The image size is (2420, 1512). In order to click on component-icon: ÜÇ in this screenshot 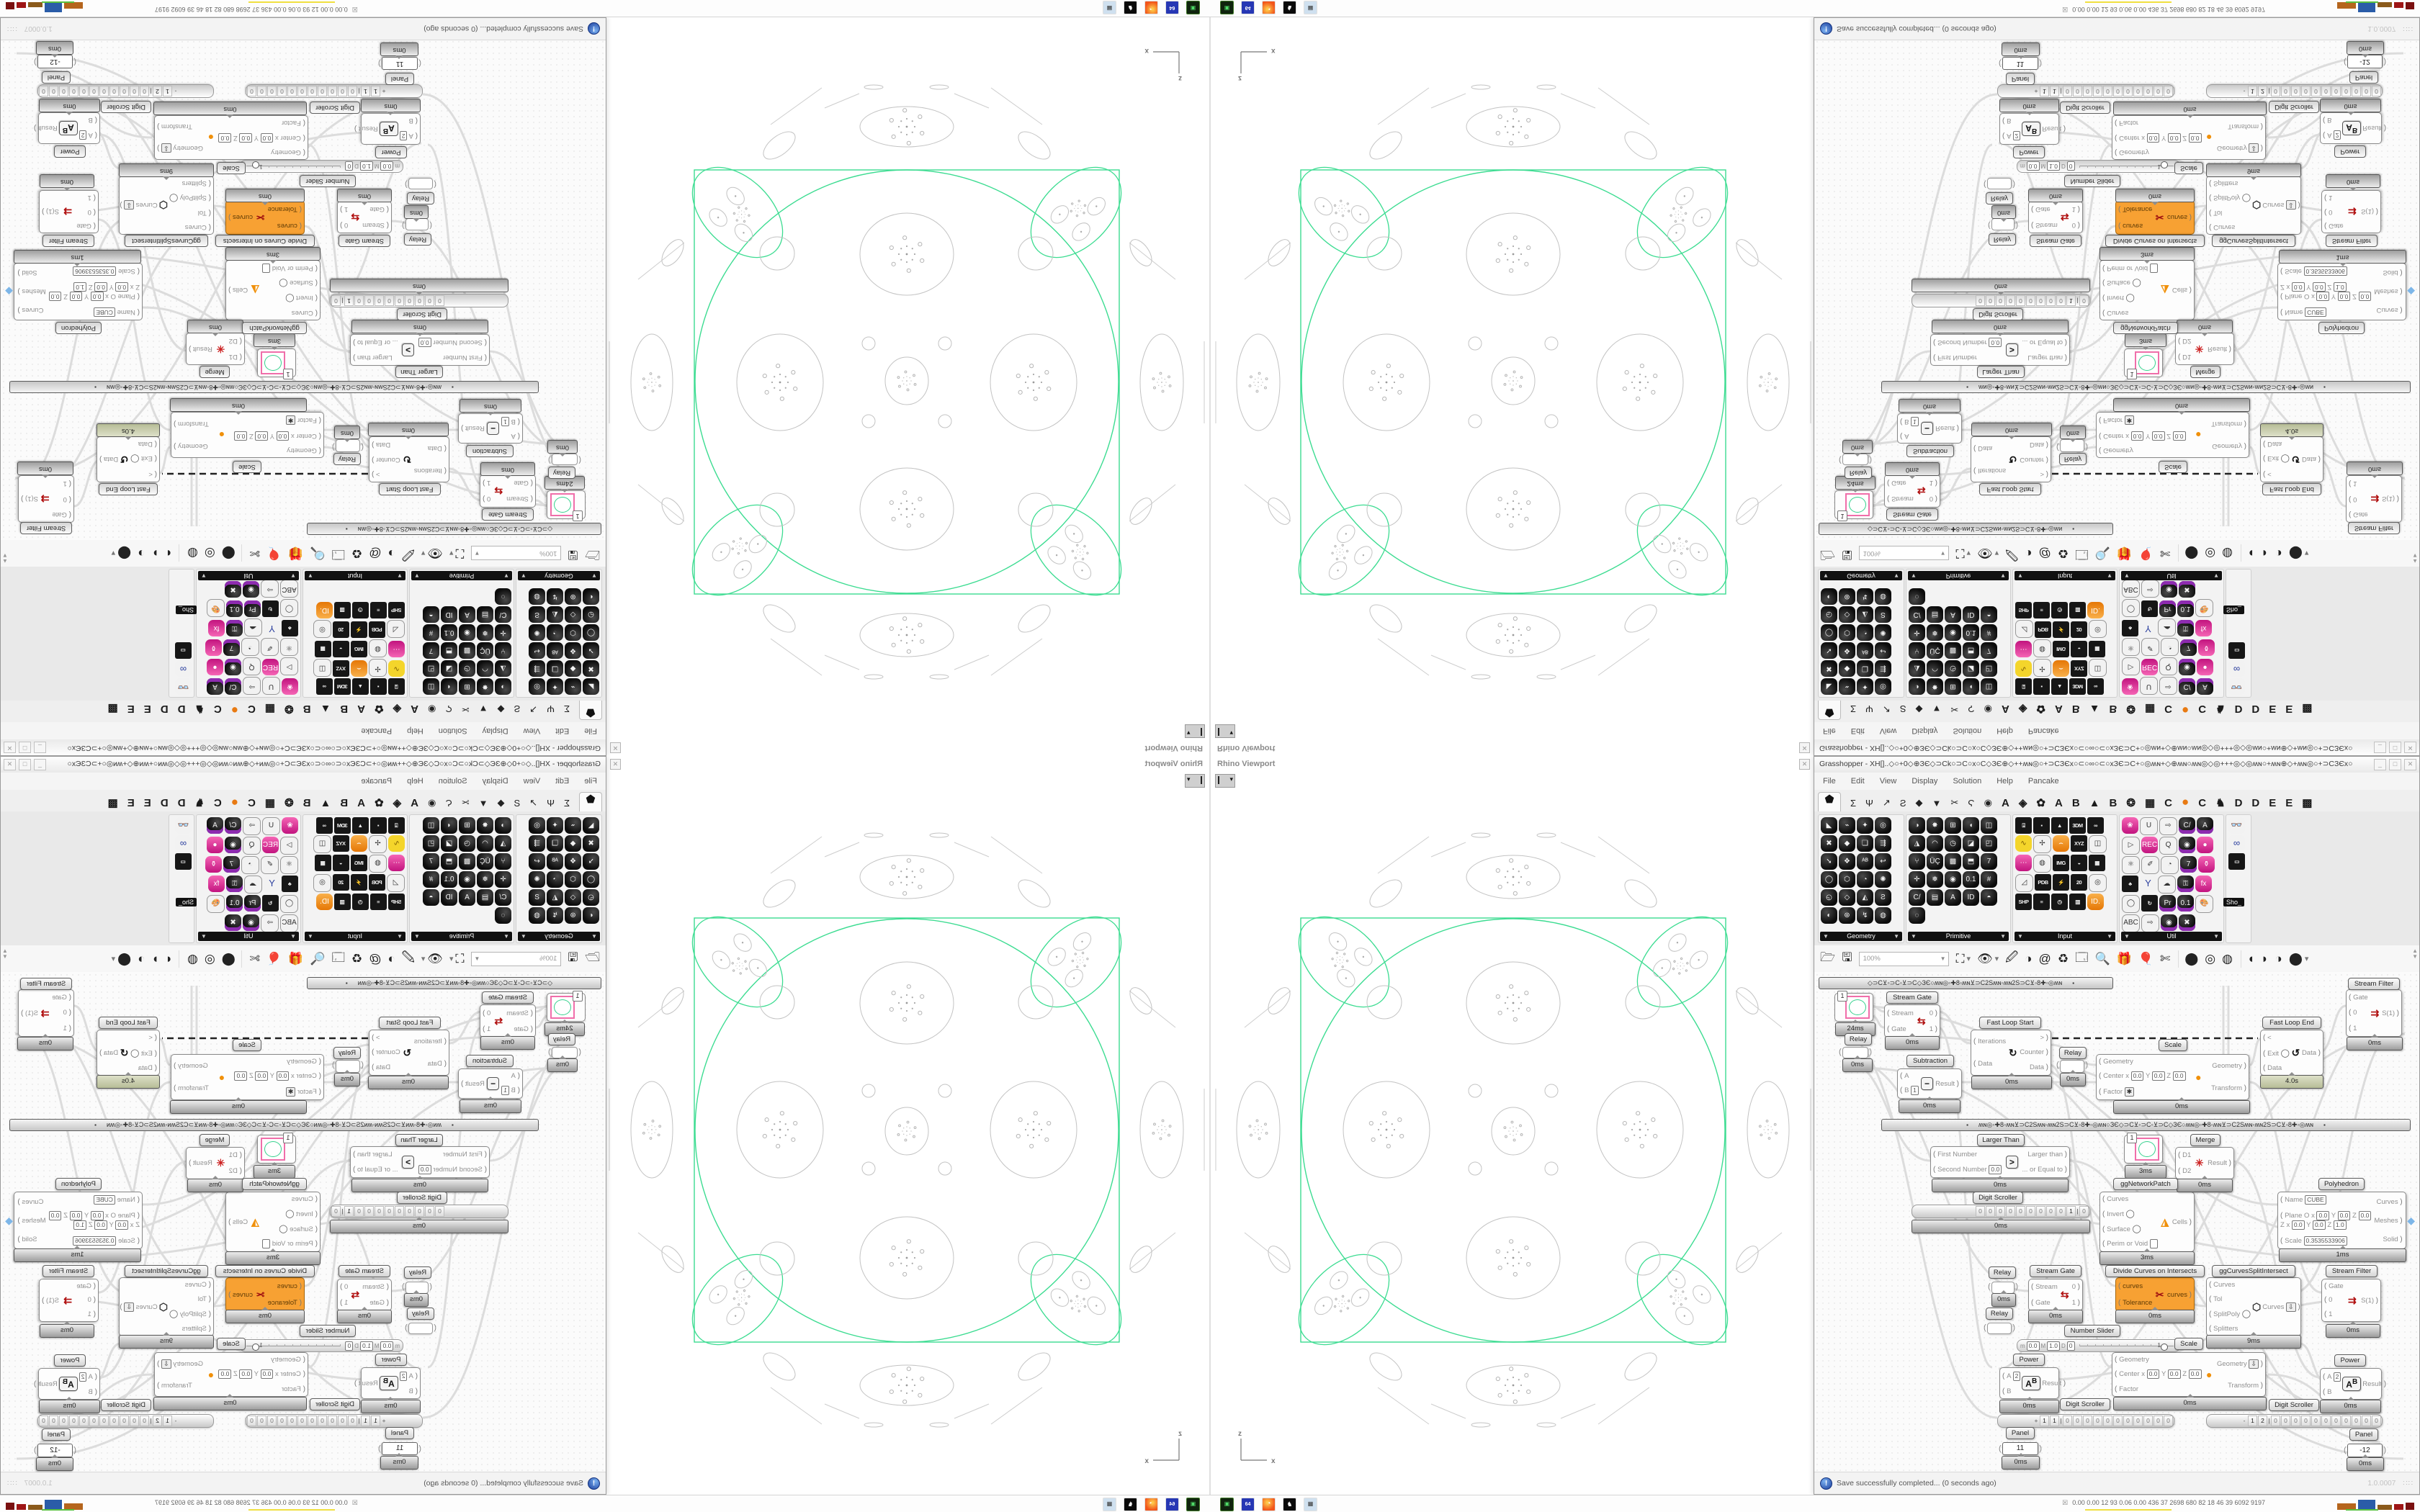, I will do `click(485, 650)`.